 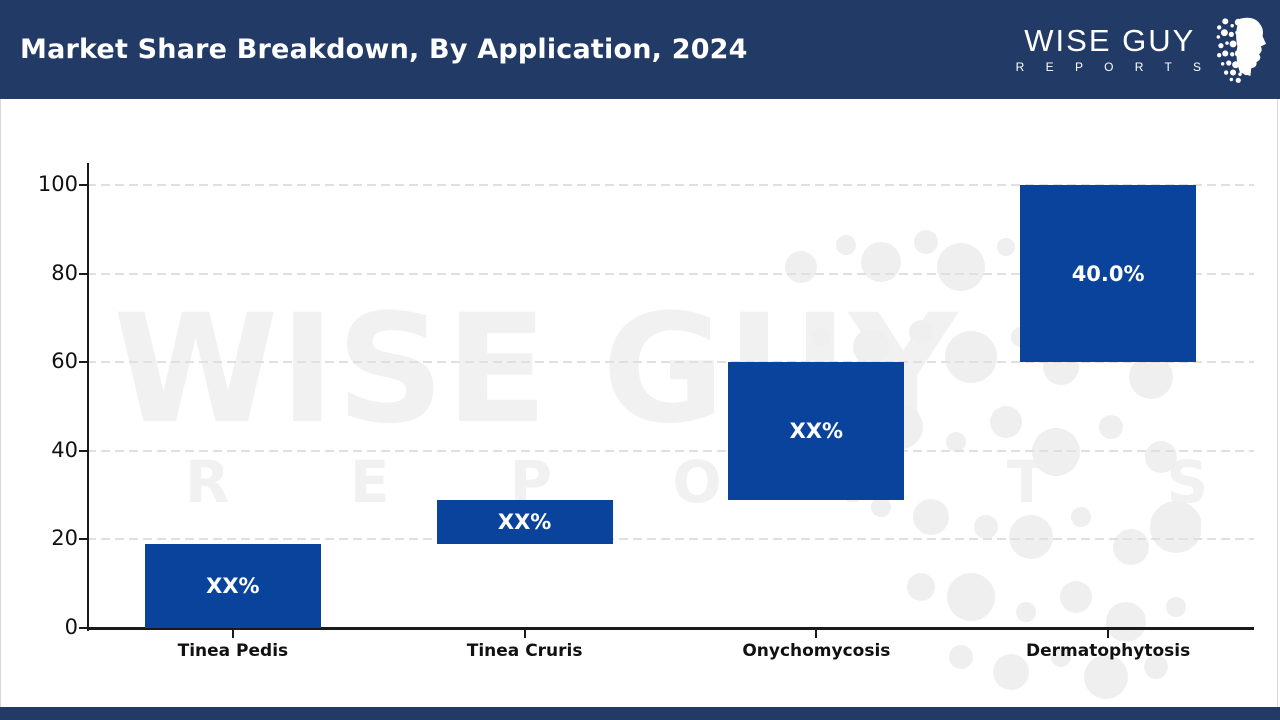 I want to click on x-category-label: Dermatophytosis, so click(x=1108, y=651).